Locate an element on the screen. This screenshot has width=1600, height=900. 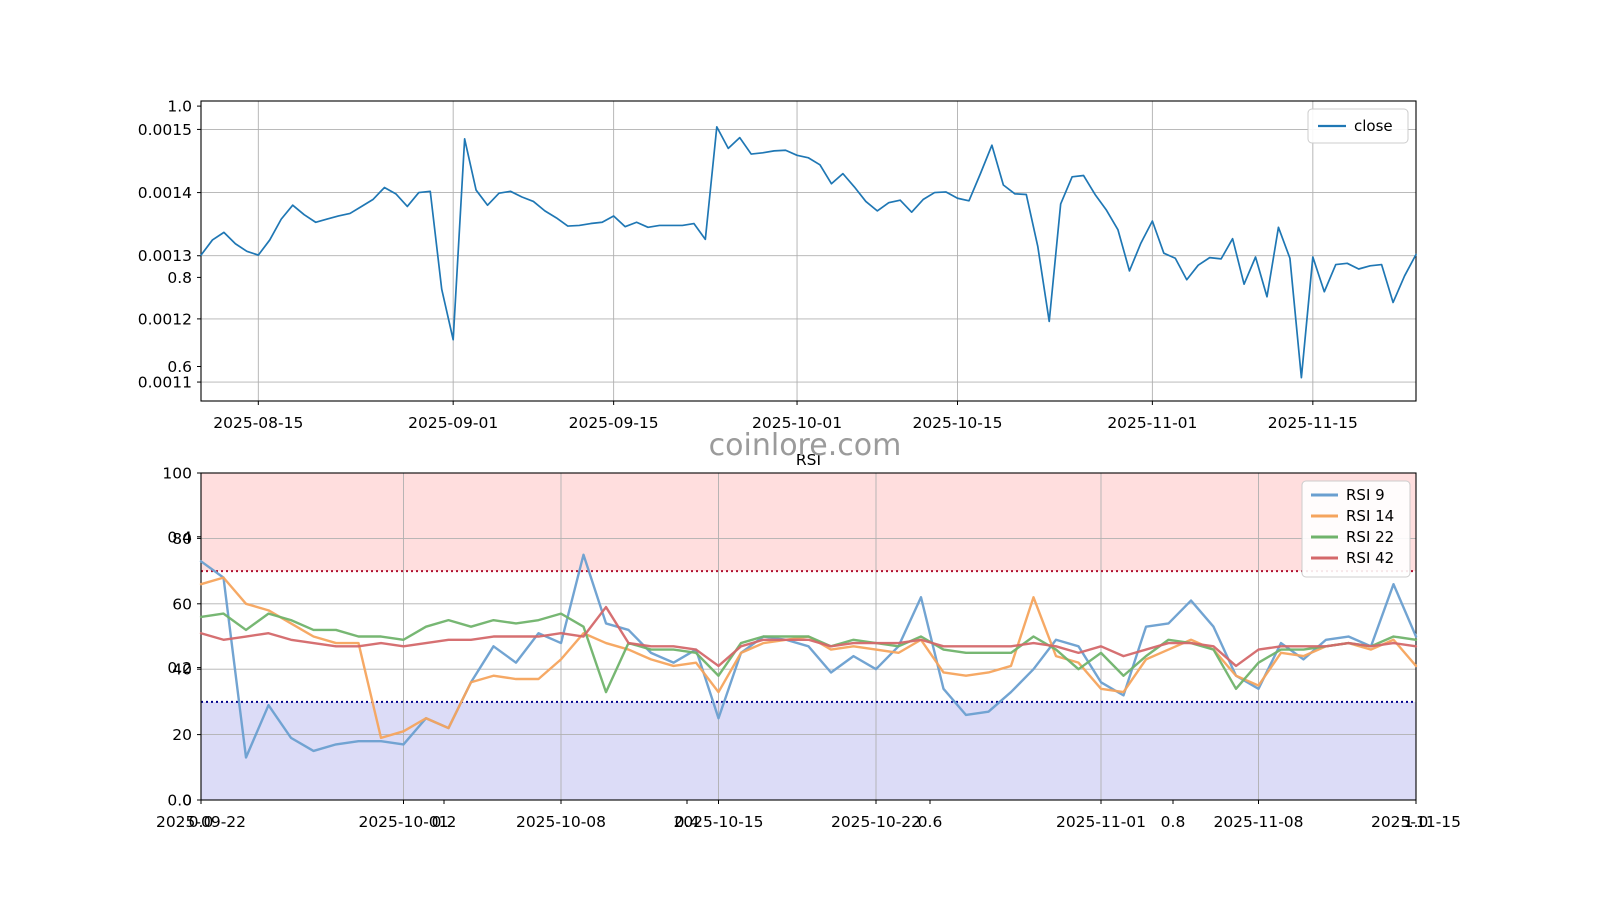
rsi-ytick-label: 100 is located at coordinates (177, 474).